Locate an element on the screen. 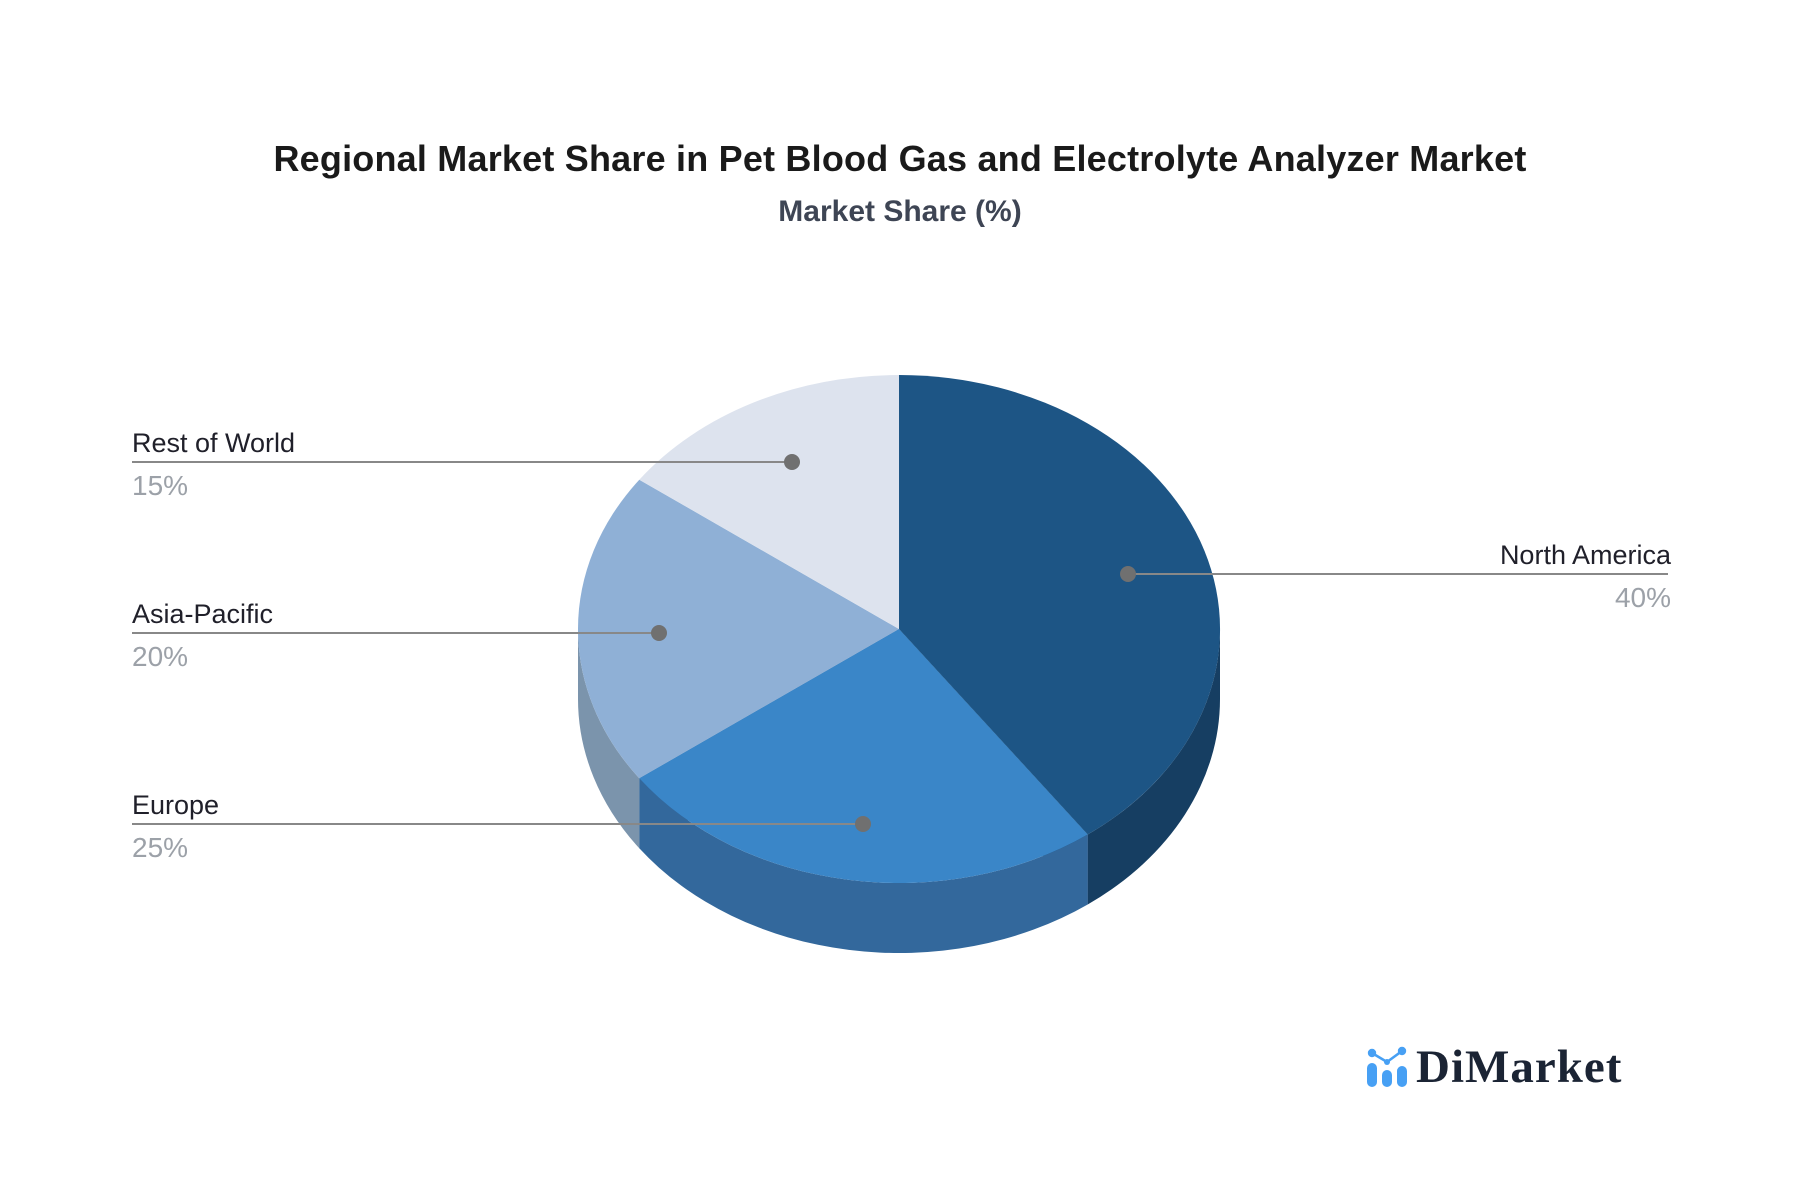 The width and height of the screenshot is (1800, 1196). category-label: North America is located at coordinates (1585, 555).